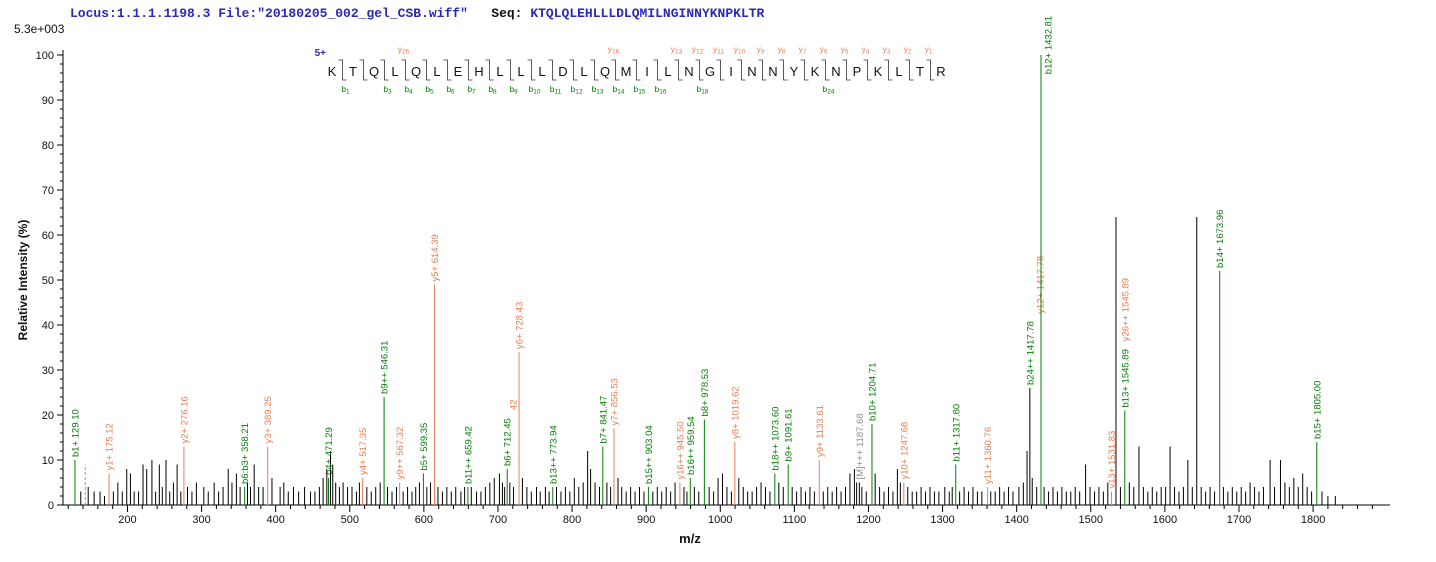  Describe the element at coordinates (562, 71) in the screenshot. I see `residue-letter: D` at that location.